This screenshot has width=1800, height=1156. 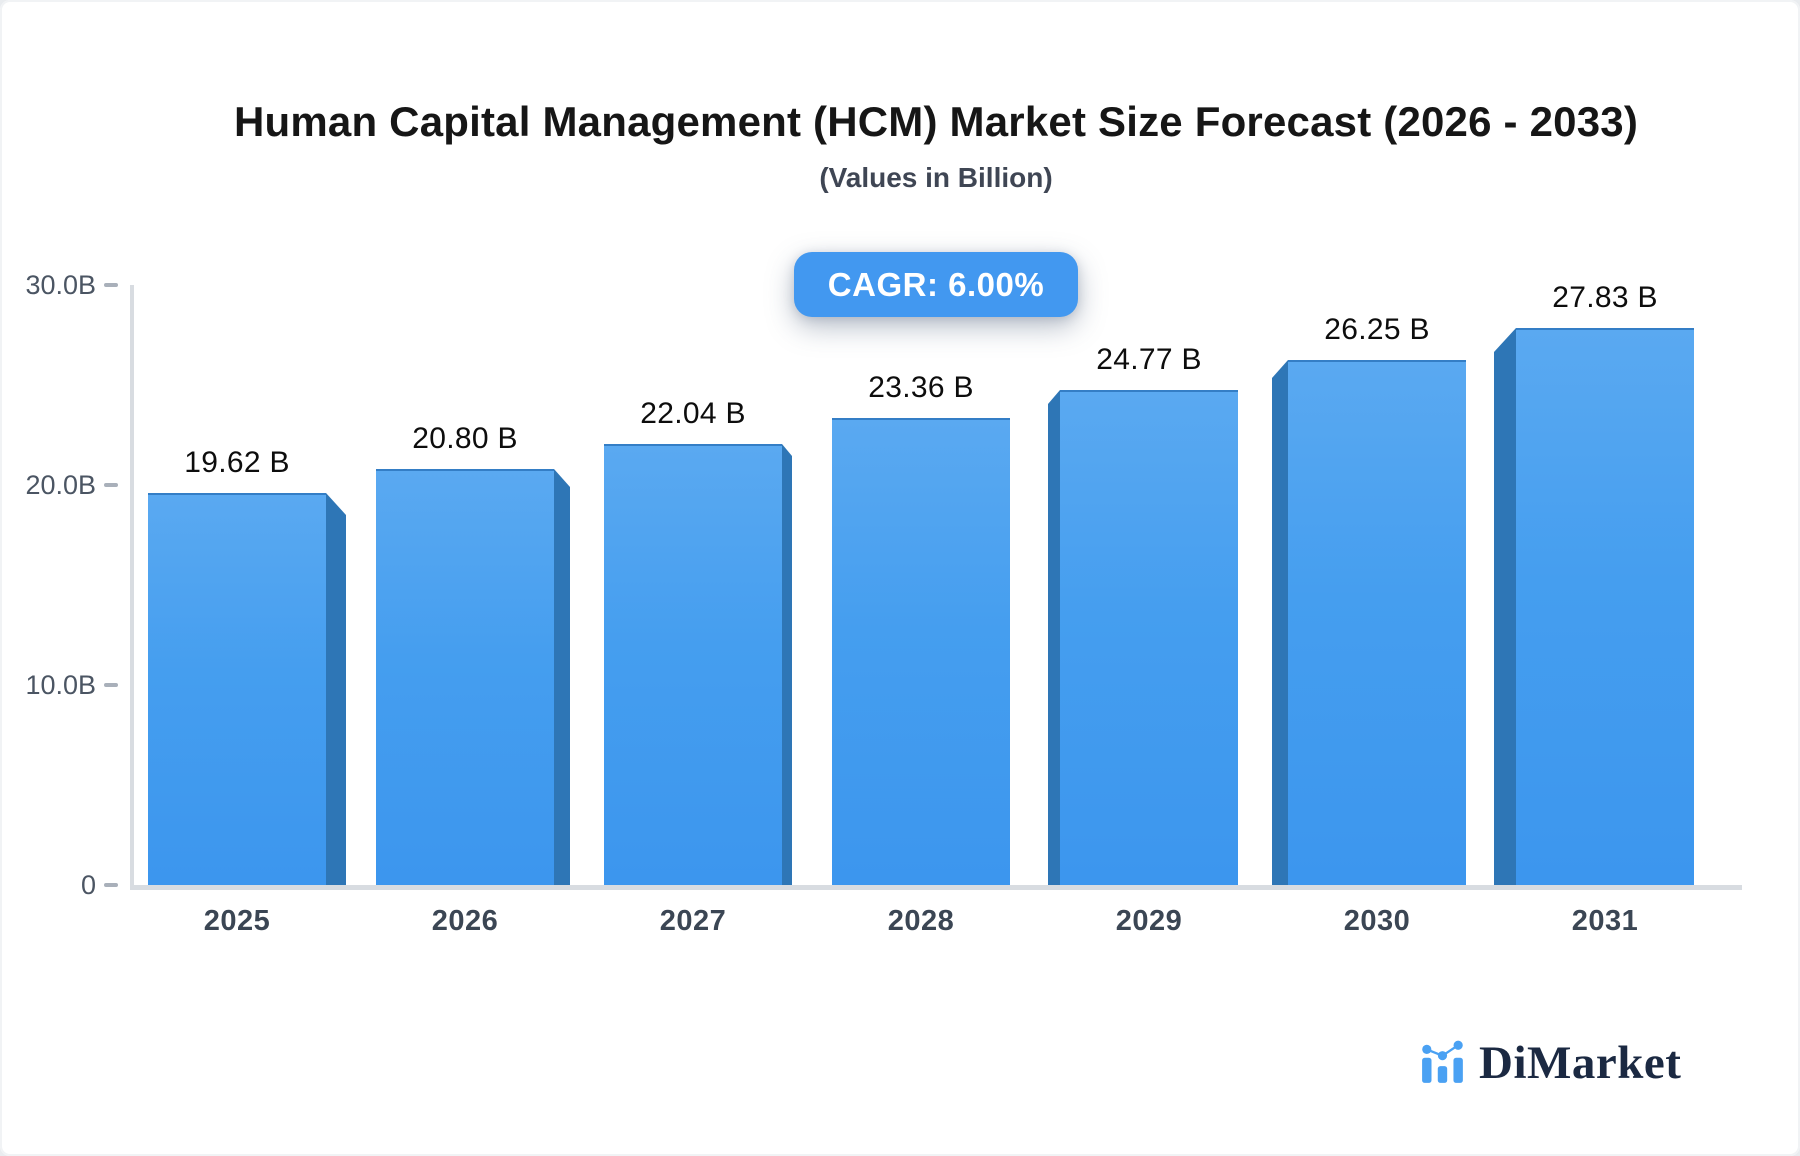 What do you see at coordinates (921, 921) in the screenshot?
I see `x-axis-label: 2028` at bounding box center [921, 921].